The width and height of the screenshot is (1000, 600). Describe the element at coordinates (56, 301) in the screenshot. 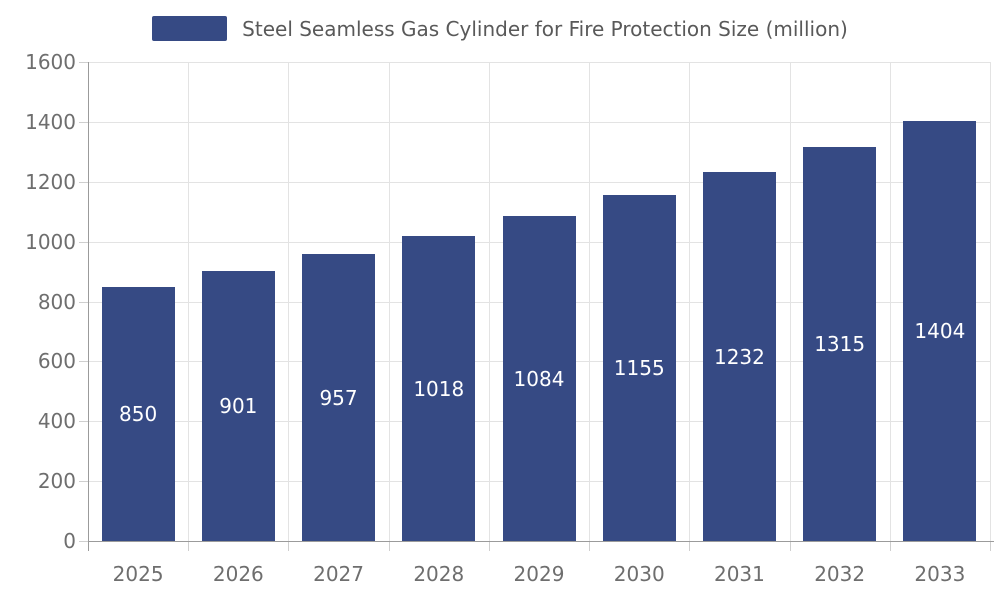

I see `y-axis-label: 800` at that location.